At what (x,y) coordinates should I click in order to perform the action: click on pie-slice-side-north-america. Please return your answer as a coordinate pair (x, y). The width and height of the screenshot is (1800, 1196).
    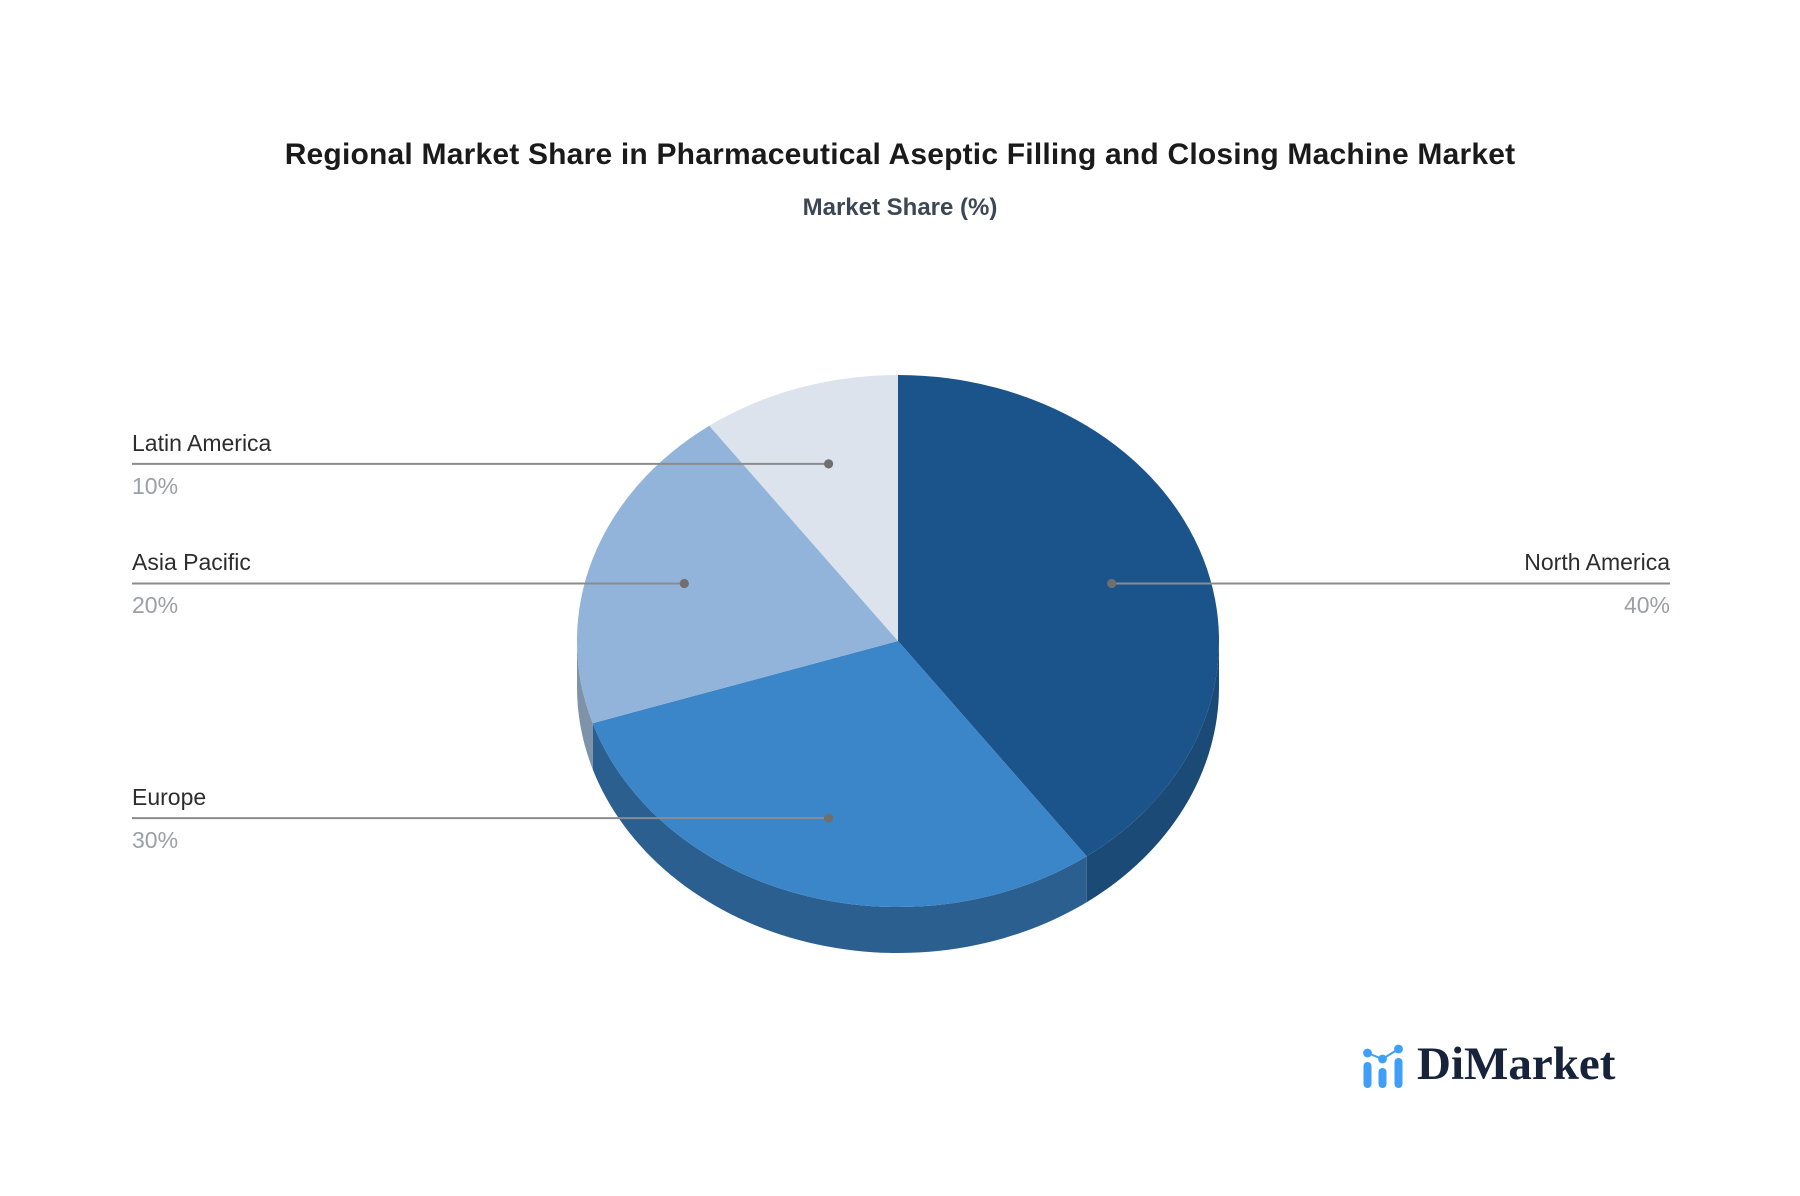
    Looking at the image, I should click on (1152, 772).